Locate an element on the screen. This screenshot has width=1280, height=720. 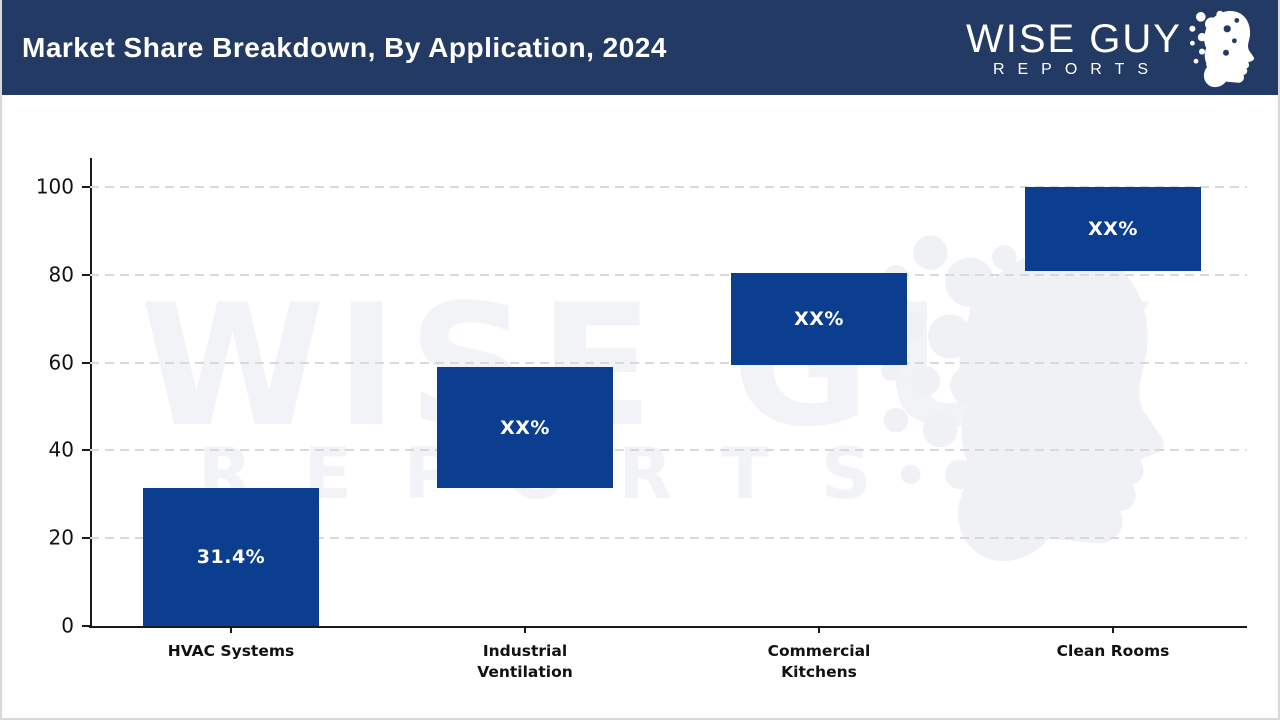
bar-clean-rooms: XX% is located at coordinates (1113, 229).